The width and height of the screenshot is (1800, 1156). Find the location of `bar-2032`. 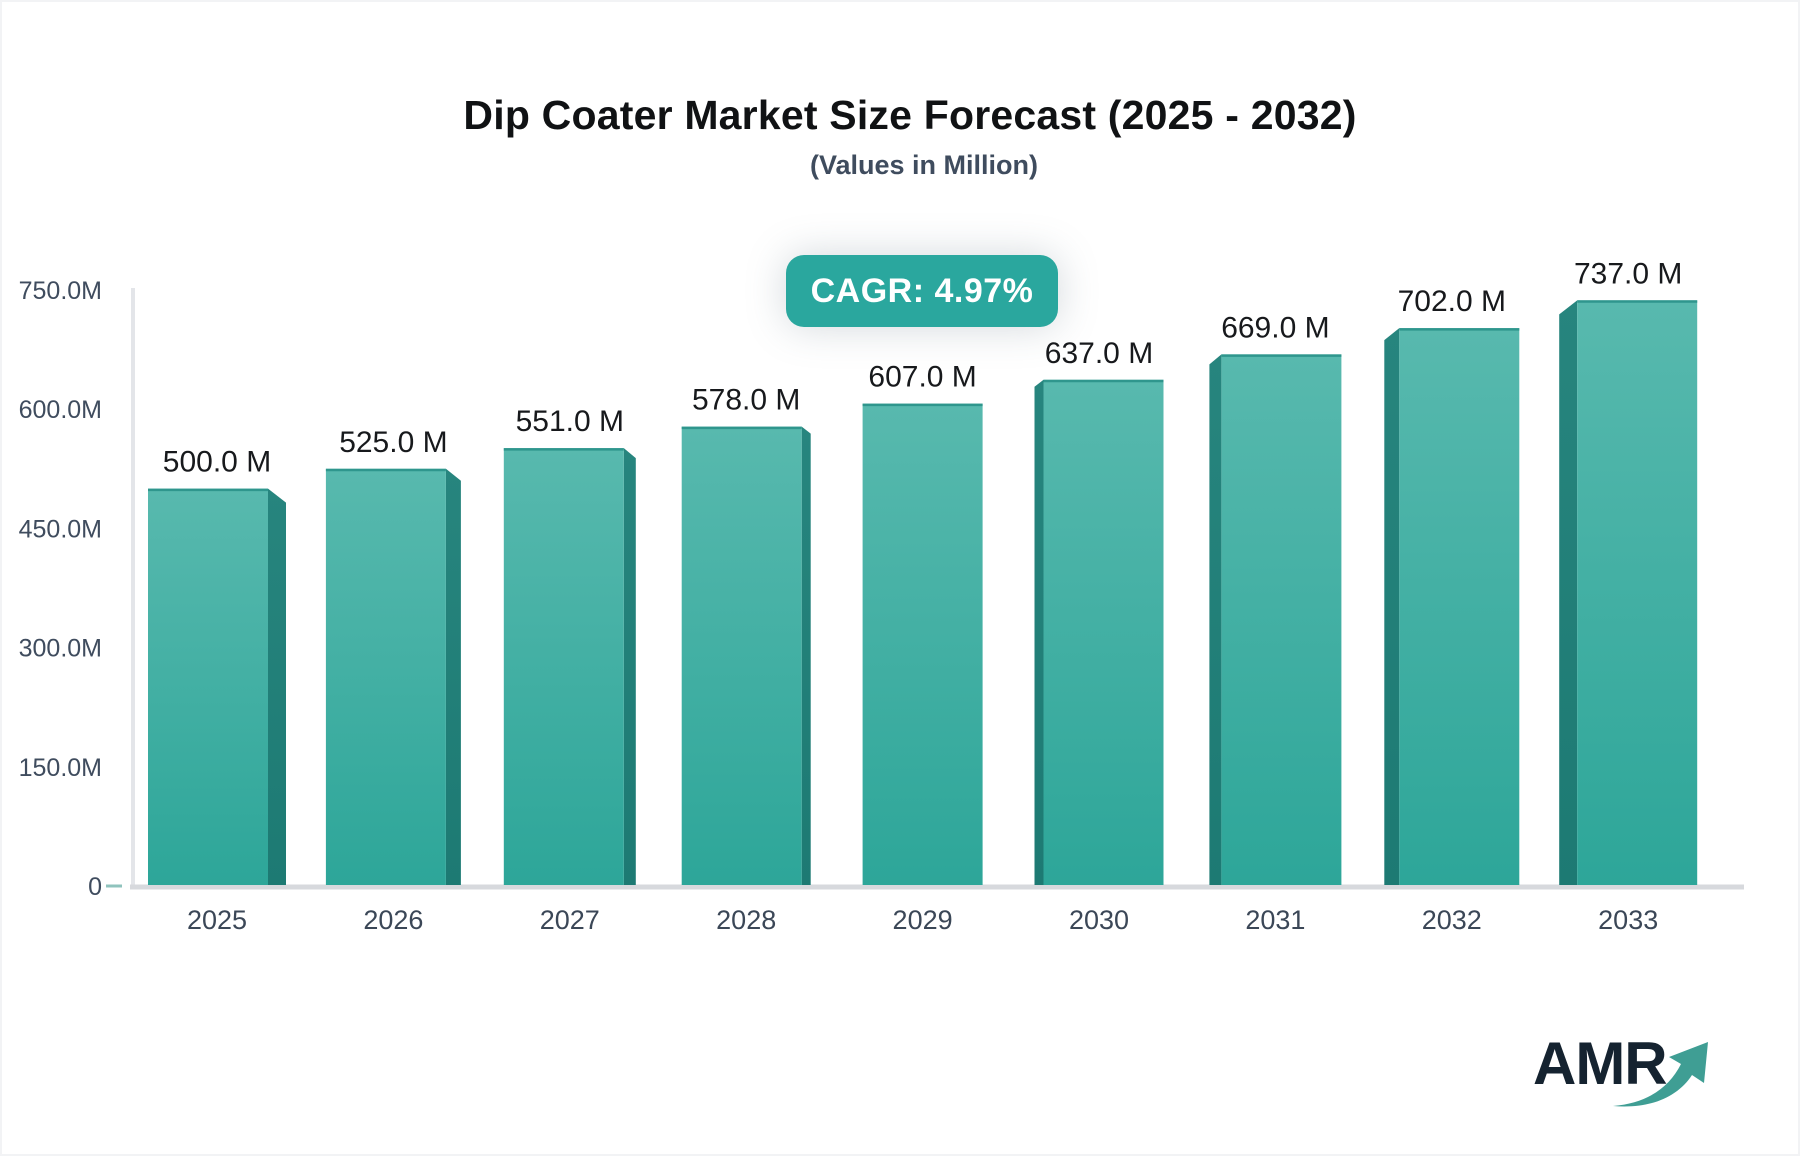

bar-2032 is located at coordinates (1459, 606).